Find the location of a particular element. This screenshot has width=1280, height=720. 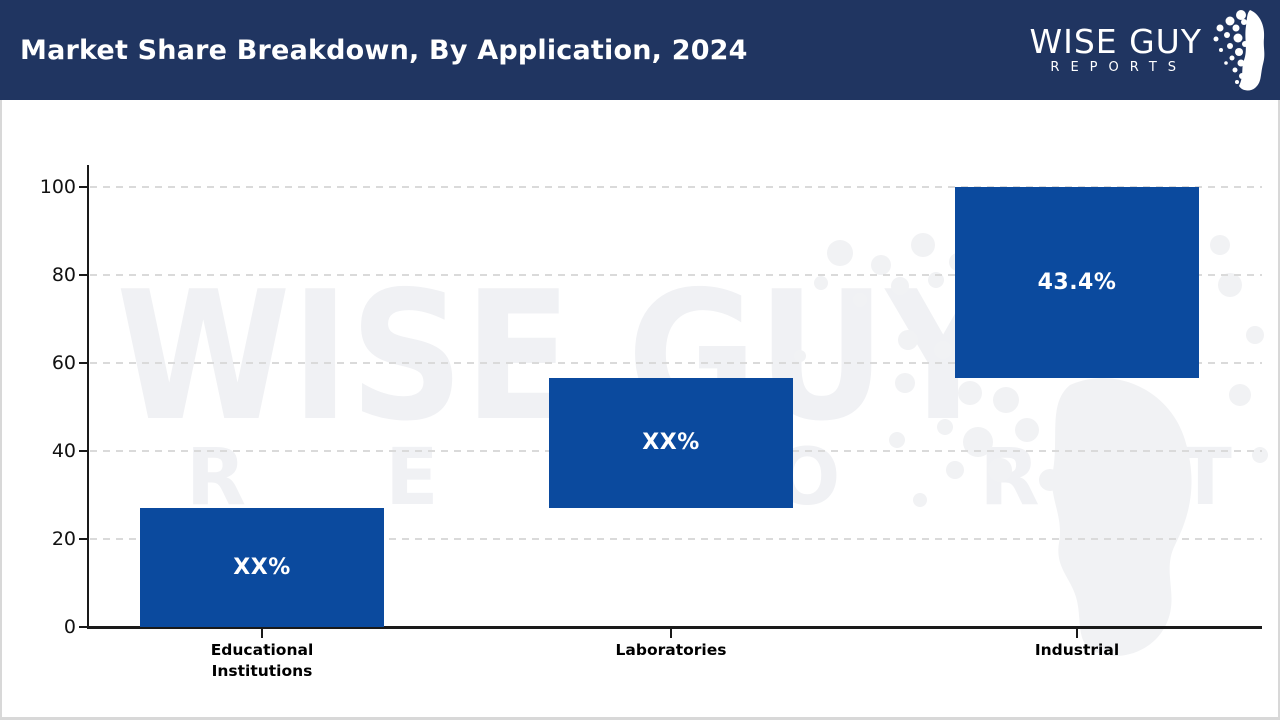

bar-industrial: 43.4% is located at coordinates (1077, 282).